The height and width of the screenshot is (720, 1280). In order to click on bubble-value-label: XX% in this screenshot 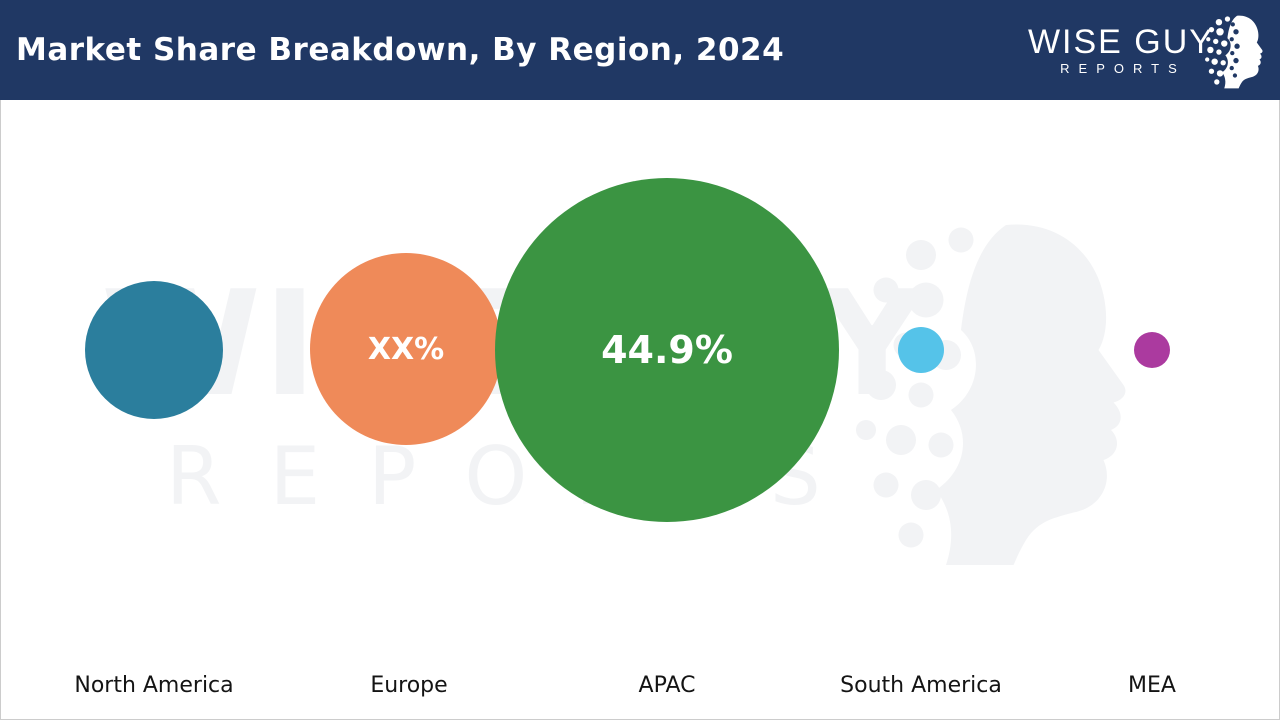, I will do `click(406, 349)`.